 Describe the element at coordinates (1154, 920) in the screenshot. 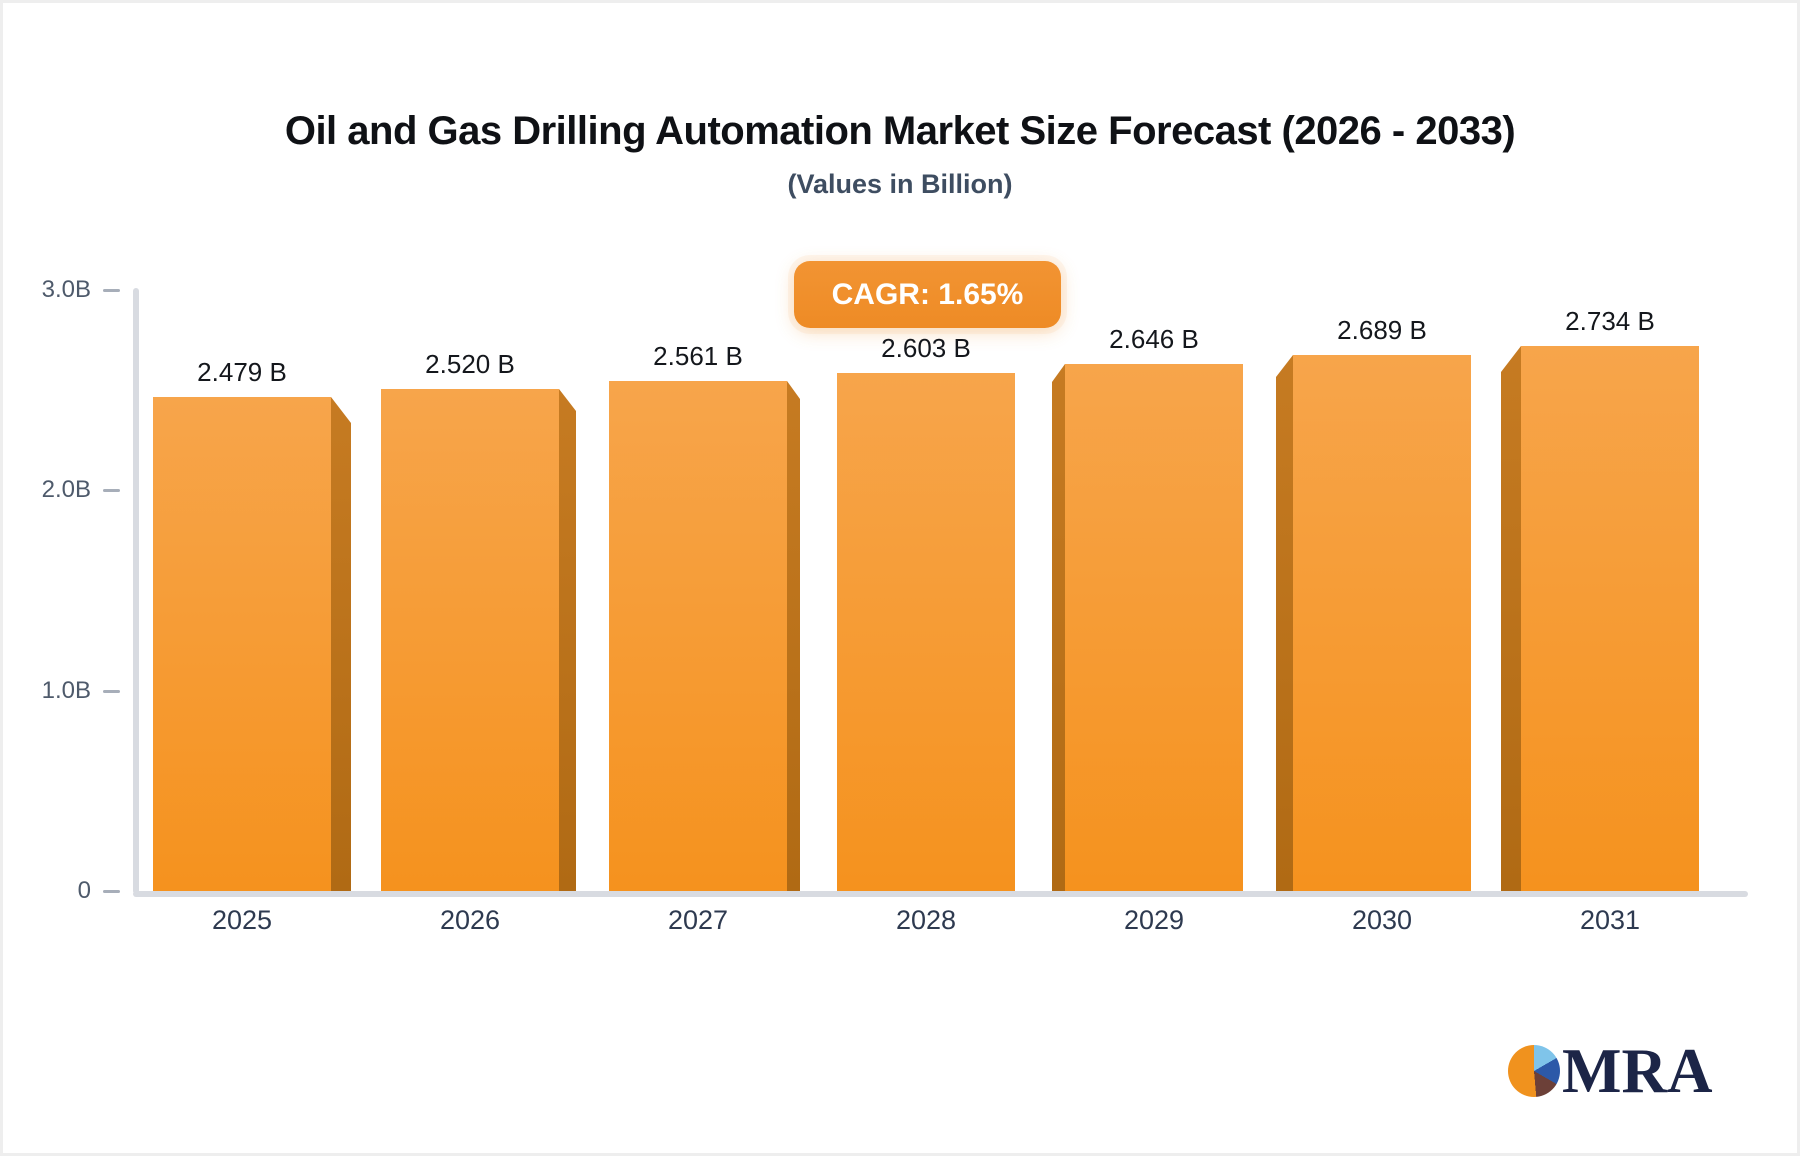

I see `x-axis-category-label: 2029` at that location.